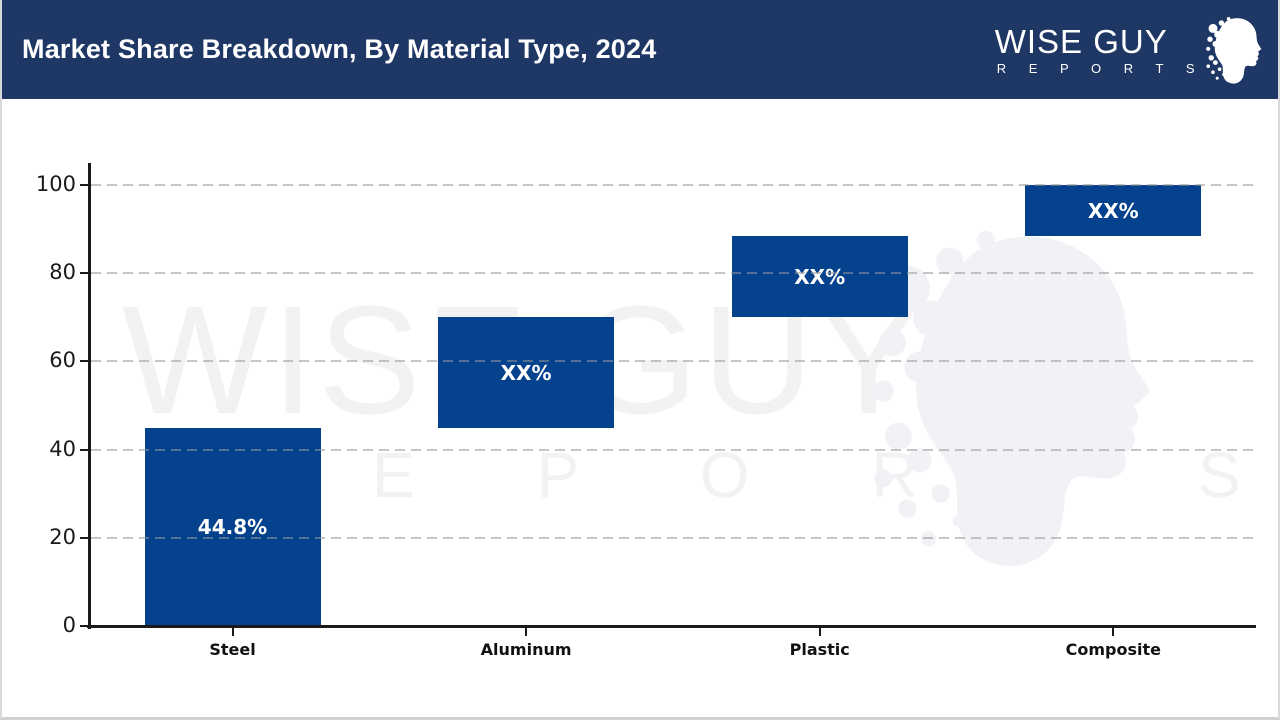  I want to click on bar-aluminum: XX%, so click(526, 373).